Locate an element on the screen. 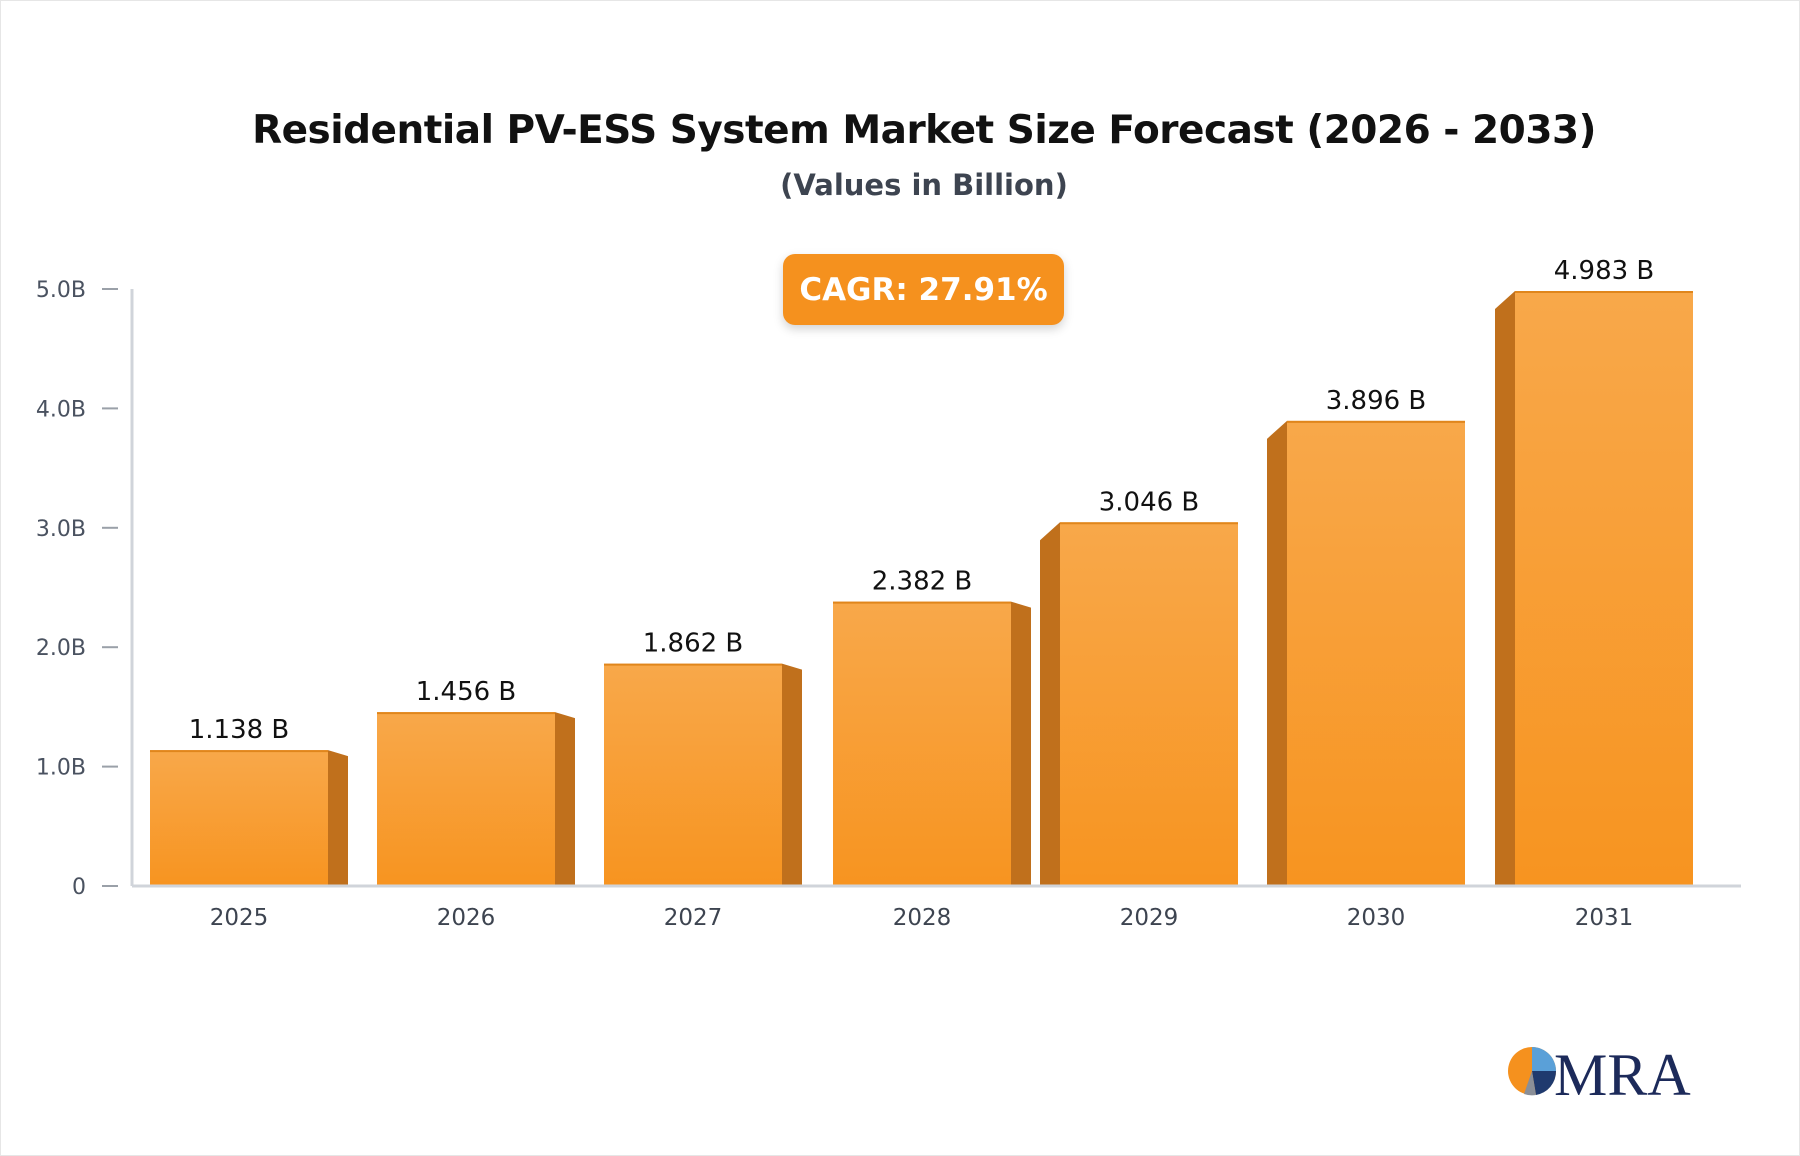  y-tick-label: 5.0B is located at coordinates (61, 290).